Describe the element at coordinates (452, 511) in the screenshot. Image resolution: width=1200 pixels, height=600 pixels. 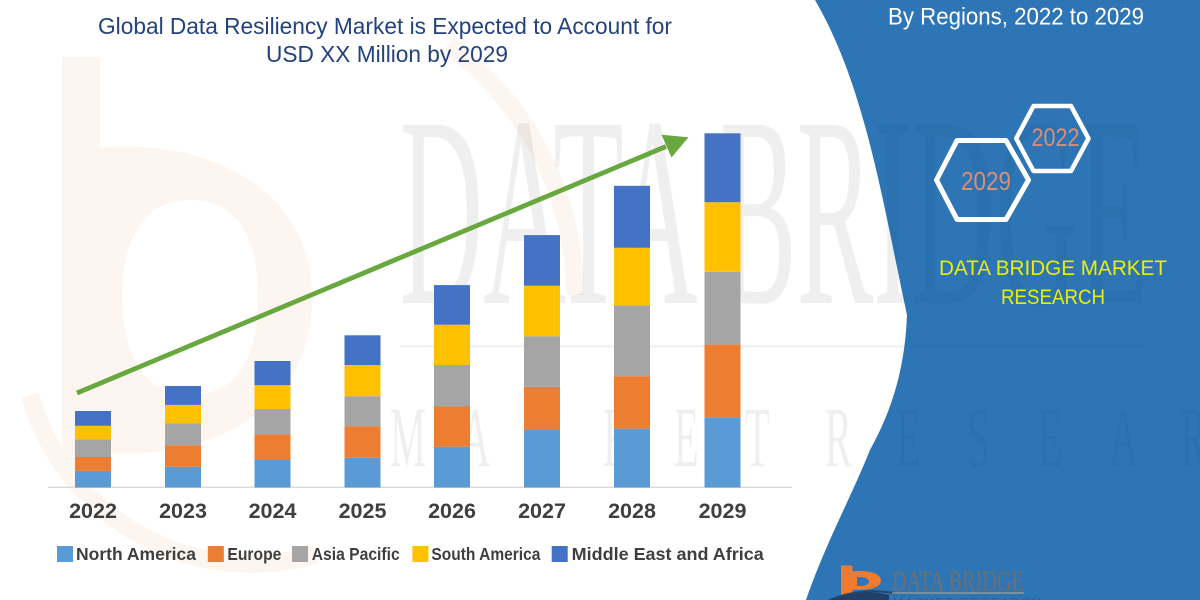
I see `svg-text: 2026` at that location.